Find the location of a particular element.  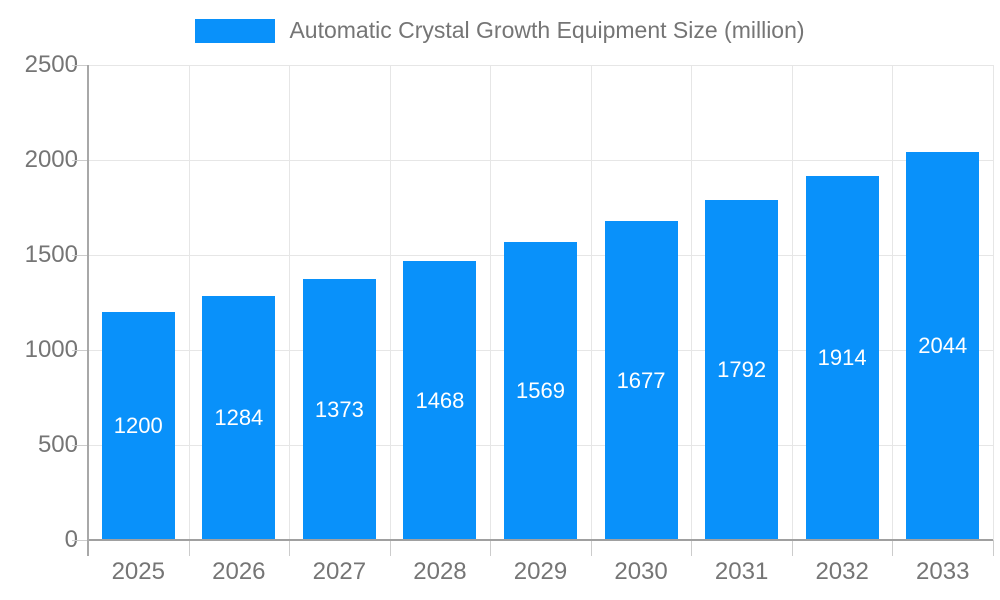

x-axis-tick-label: 2031 is located at coordinates (741, 571).